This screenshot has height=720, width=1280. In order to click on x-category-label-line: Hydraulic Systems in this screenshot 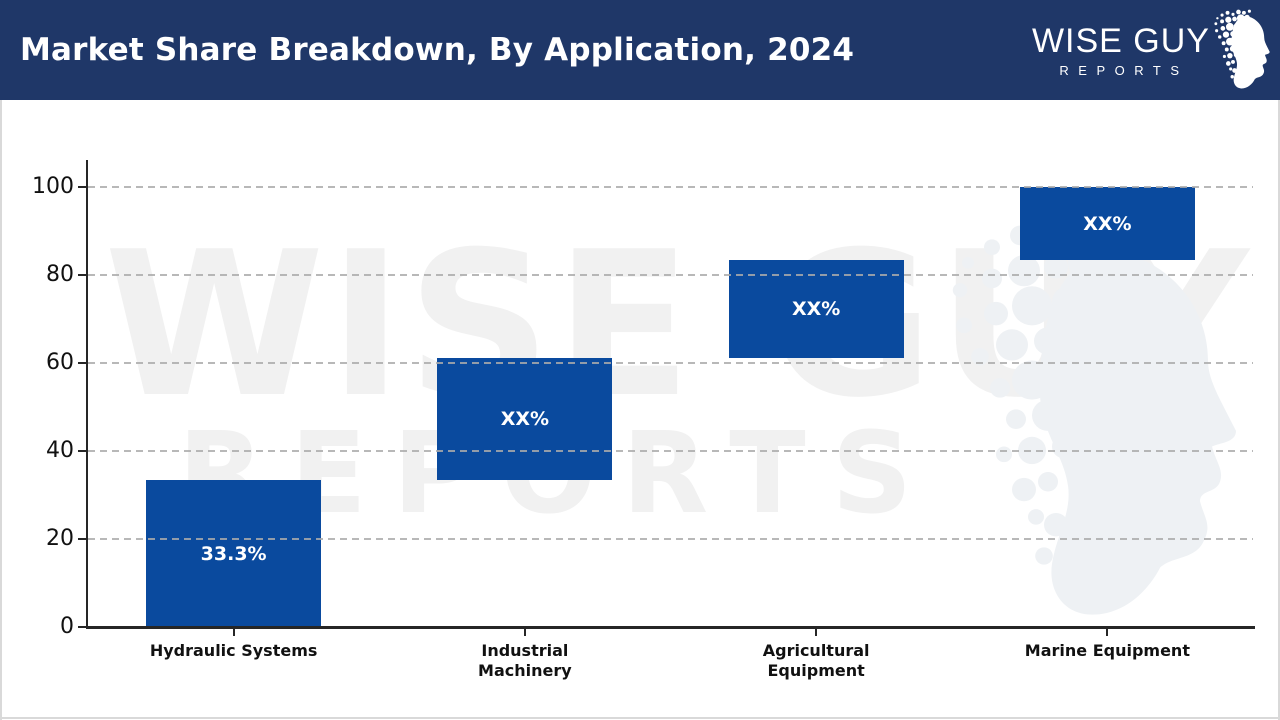, I will do `click(233, 650)`.